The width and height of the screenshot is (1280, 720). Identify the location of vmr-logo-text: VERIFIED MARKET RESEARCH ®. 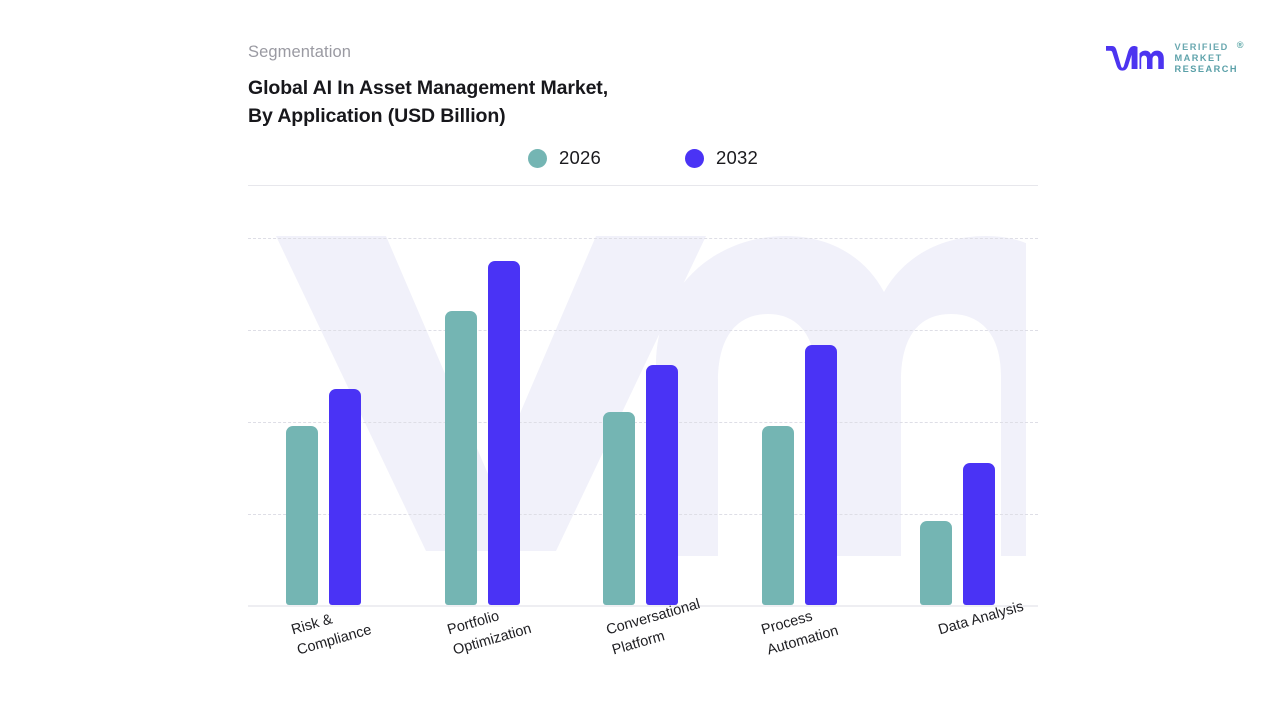
(1208, 57).